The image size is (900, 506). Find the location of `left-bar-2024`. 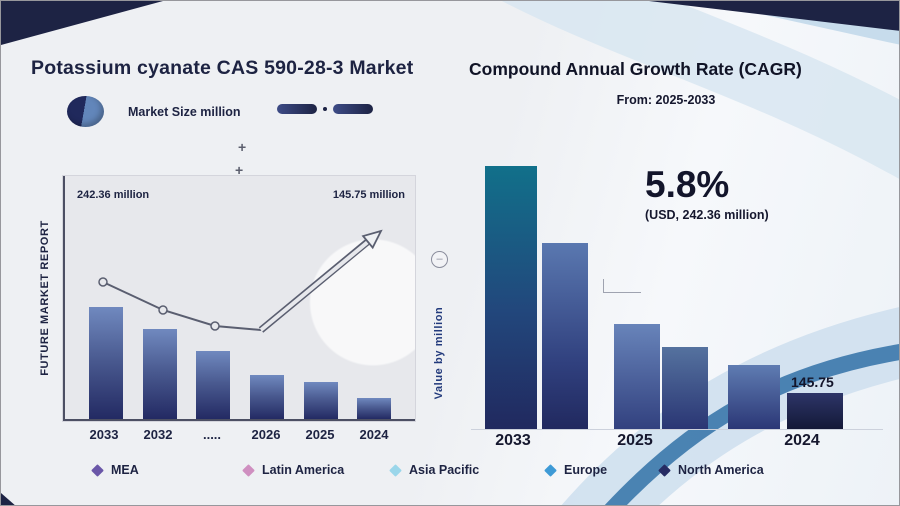

left-bar-2024 is located at coordinates (374, 408).